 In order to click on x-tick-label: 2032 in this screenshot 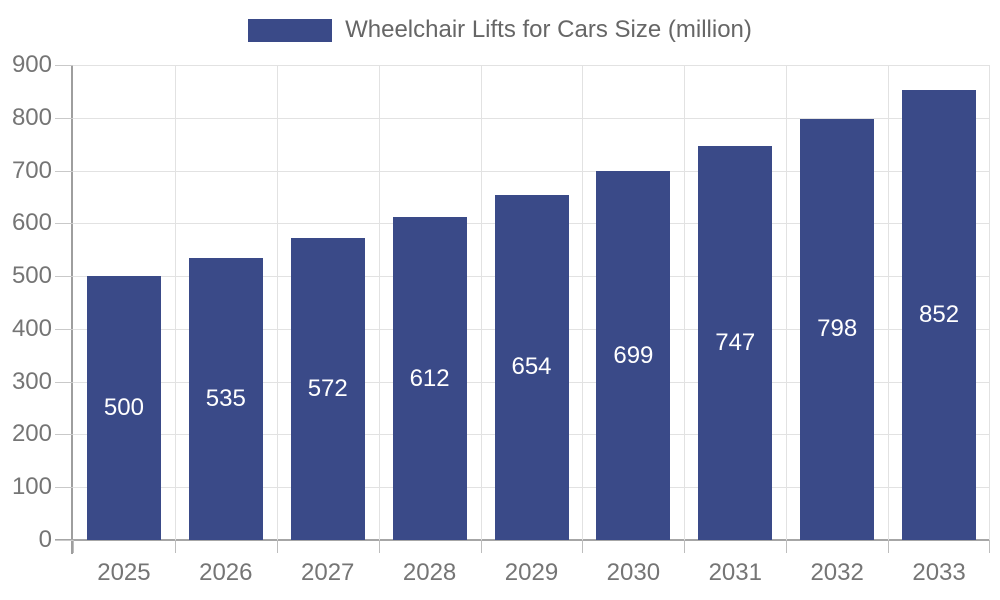, I will do `click(837, 572)`.